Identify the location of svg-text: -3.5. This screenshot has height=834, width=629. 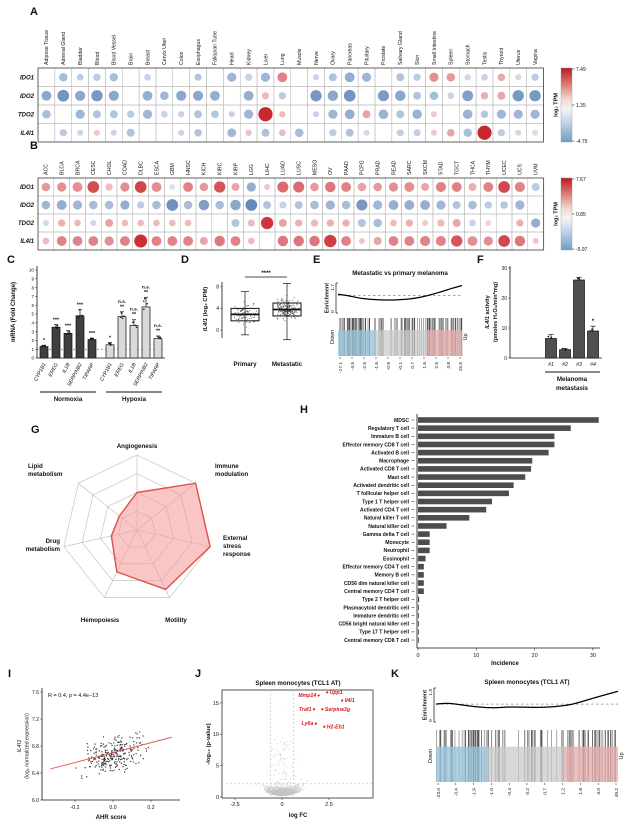
(353, 366).